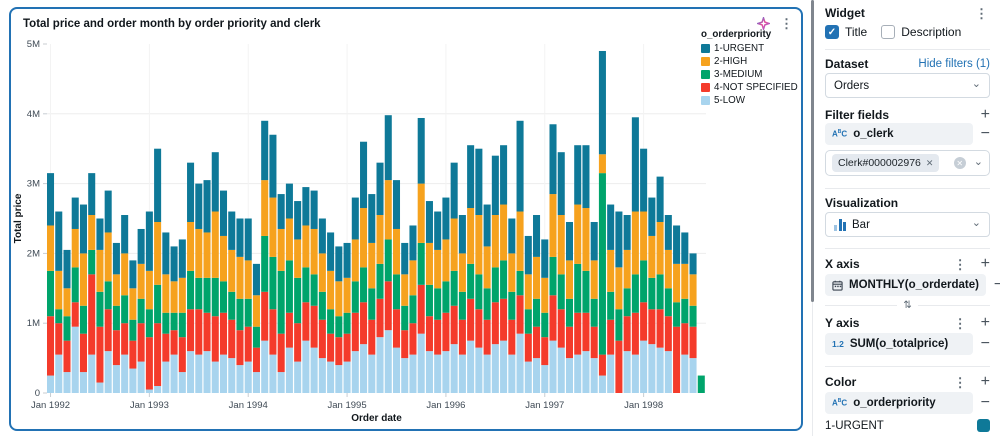 The height and width of the screenshot is (436, 1000). Describe the element at coordinates (985, 133) in the screenshot. I see `remove-filter-button: −` at that location.